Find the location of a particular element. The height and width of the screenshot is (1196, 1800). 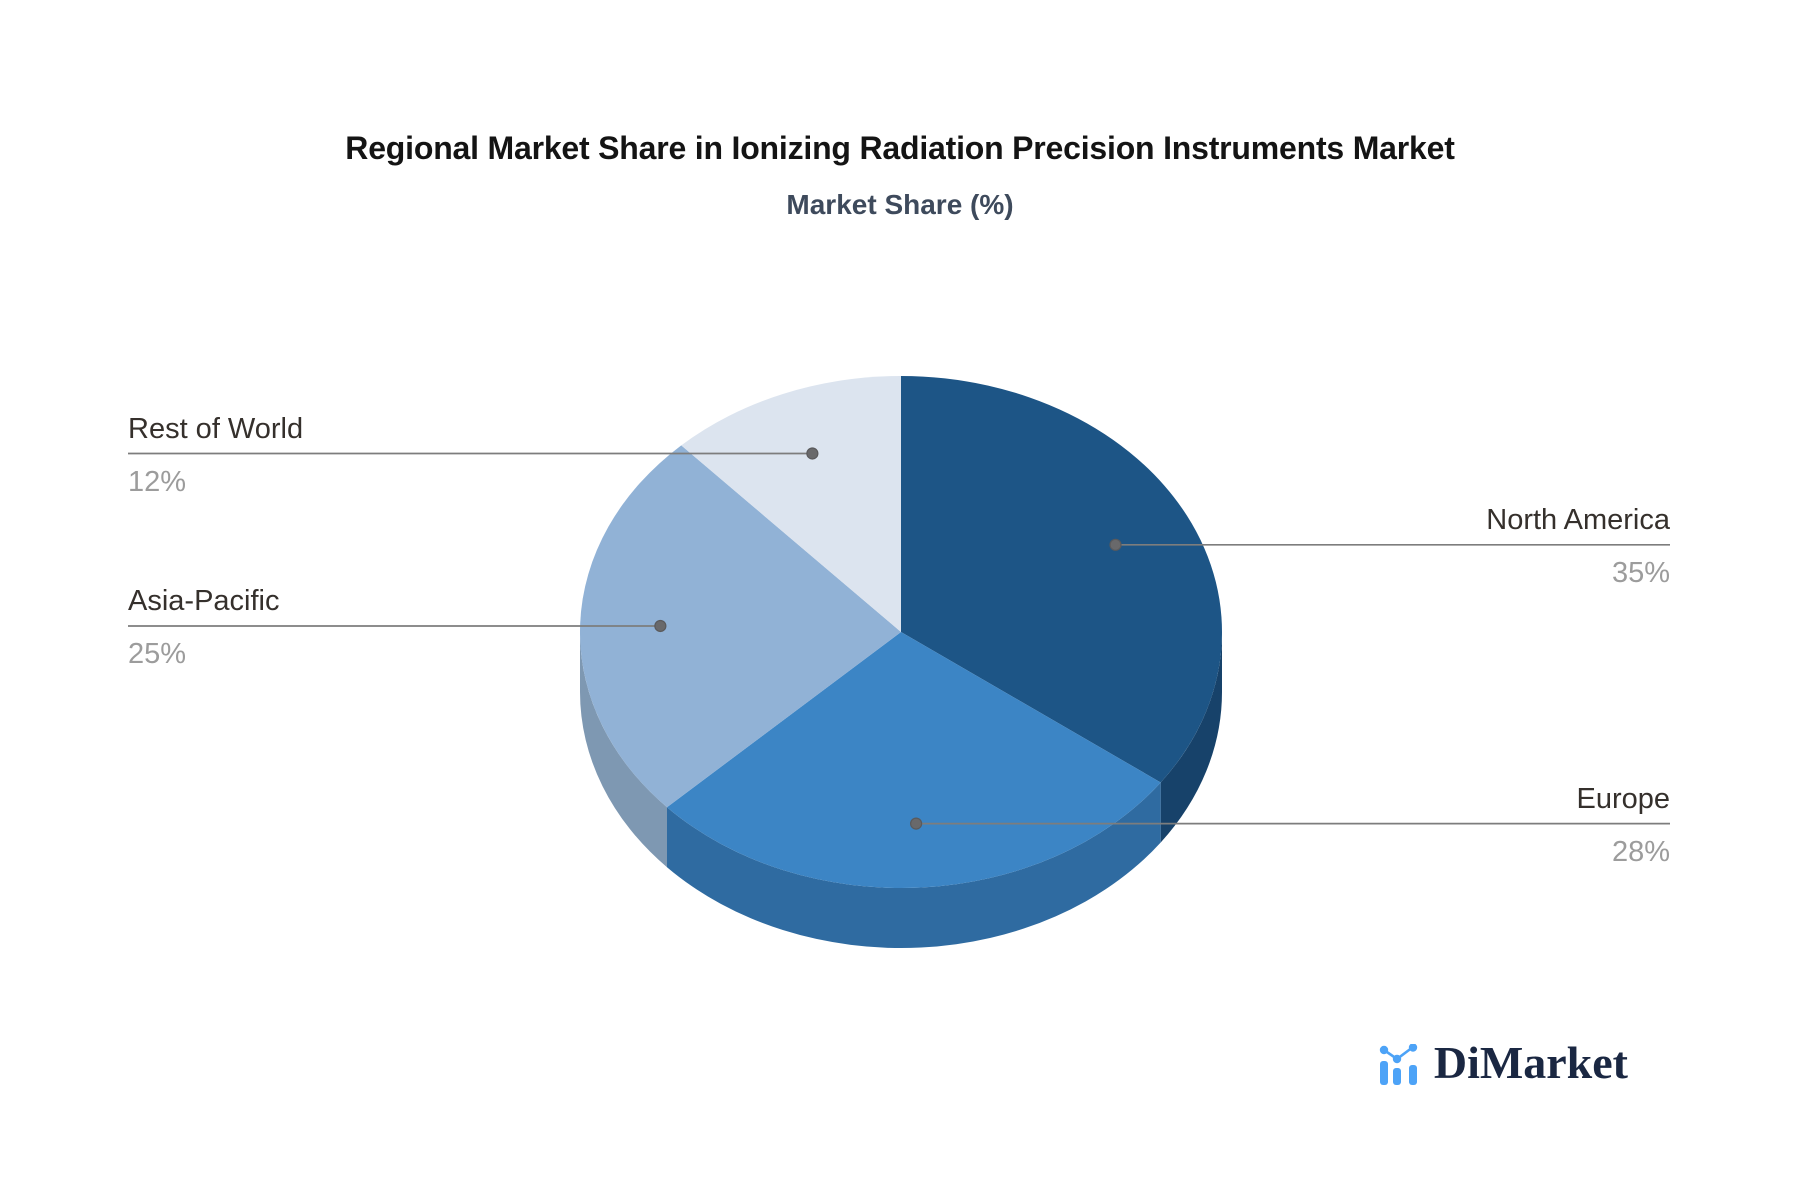

leader-dot-north-america is located at coordinates (1115, 544).